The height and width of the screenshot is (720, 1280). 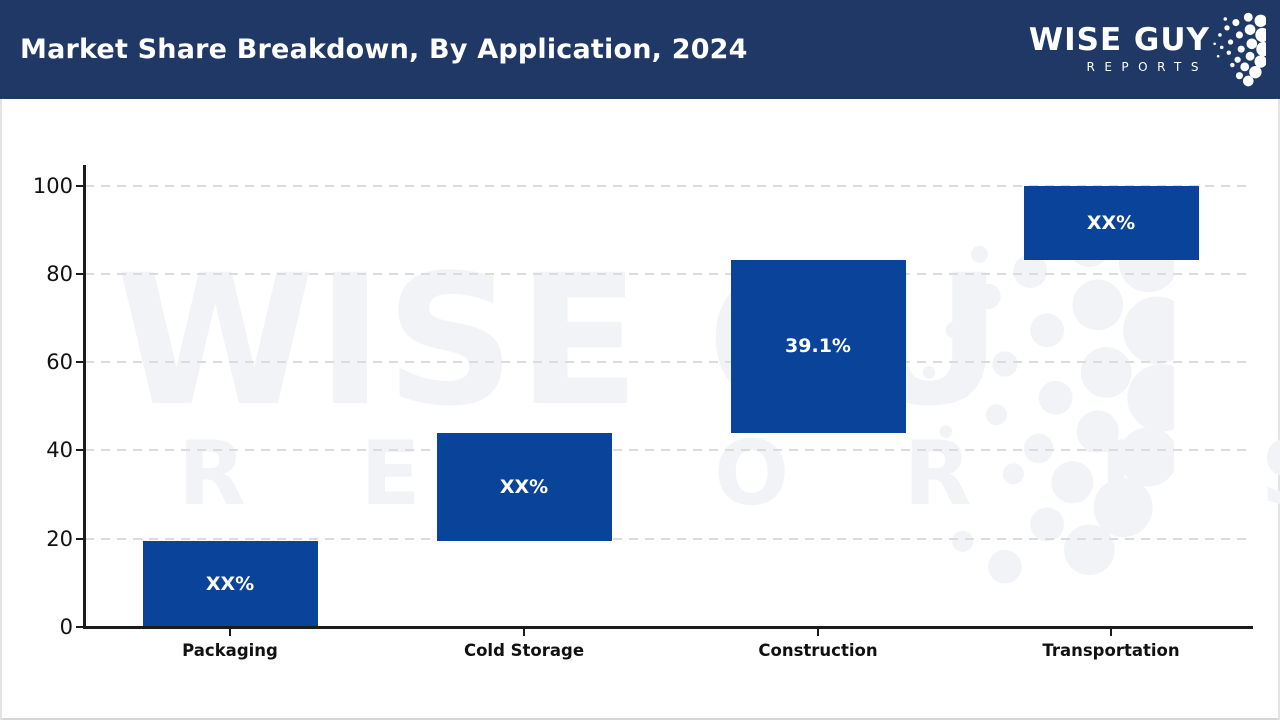 What do you see at coordinates (230, 650) in the screenshot?
I see `x-axis-category-label: Packaging` at bounding box center [230, 650].